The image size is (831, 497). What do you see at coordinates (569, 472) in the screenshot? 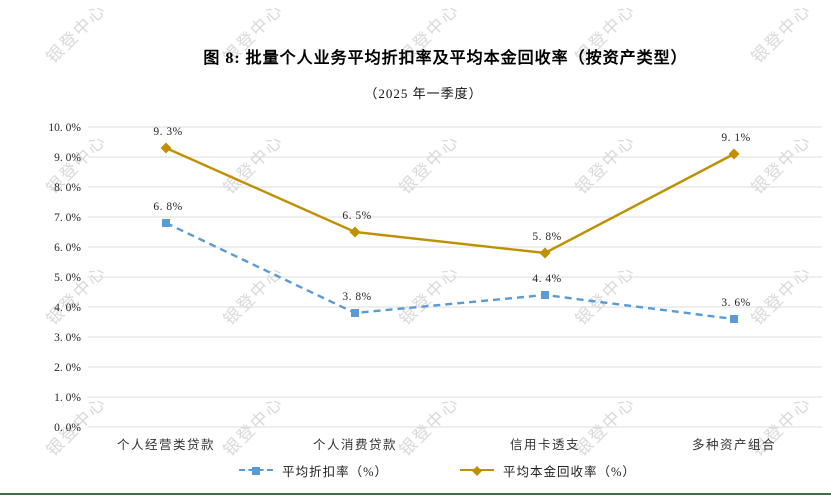
I see `legend-label-avg-principal-recovery-rate: 平均本金回收率（%）` at bounding box center [569, 472].